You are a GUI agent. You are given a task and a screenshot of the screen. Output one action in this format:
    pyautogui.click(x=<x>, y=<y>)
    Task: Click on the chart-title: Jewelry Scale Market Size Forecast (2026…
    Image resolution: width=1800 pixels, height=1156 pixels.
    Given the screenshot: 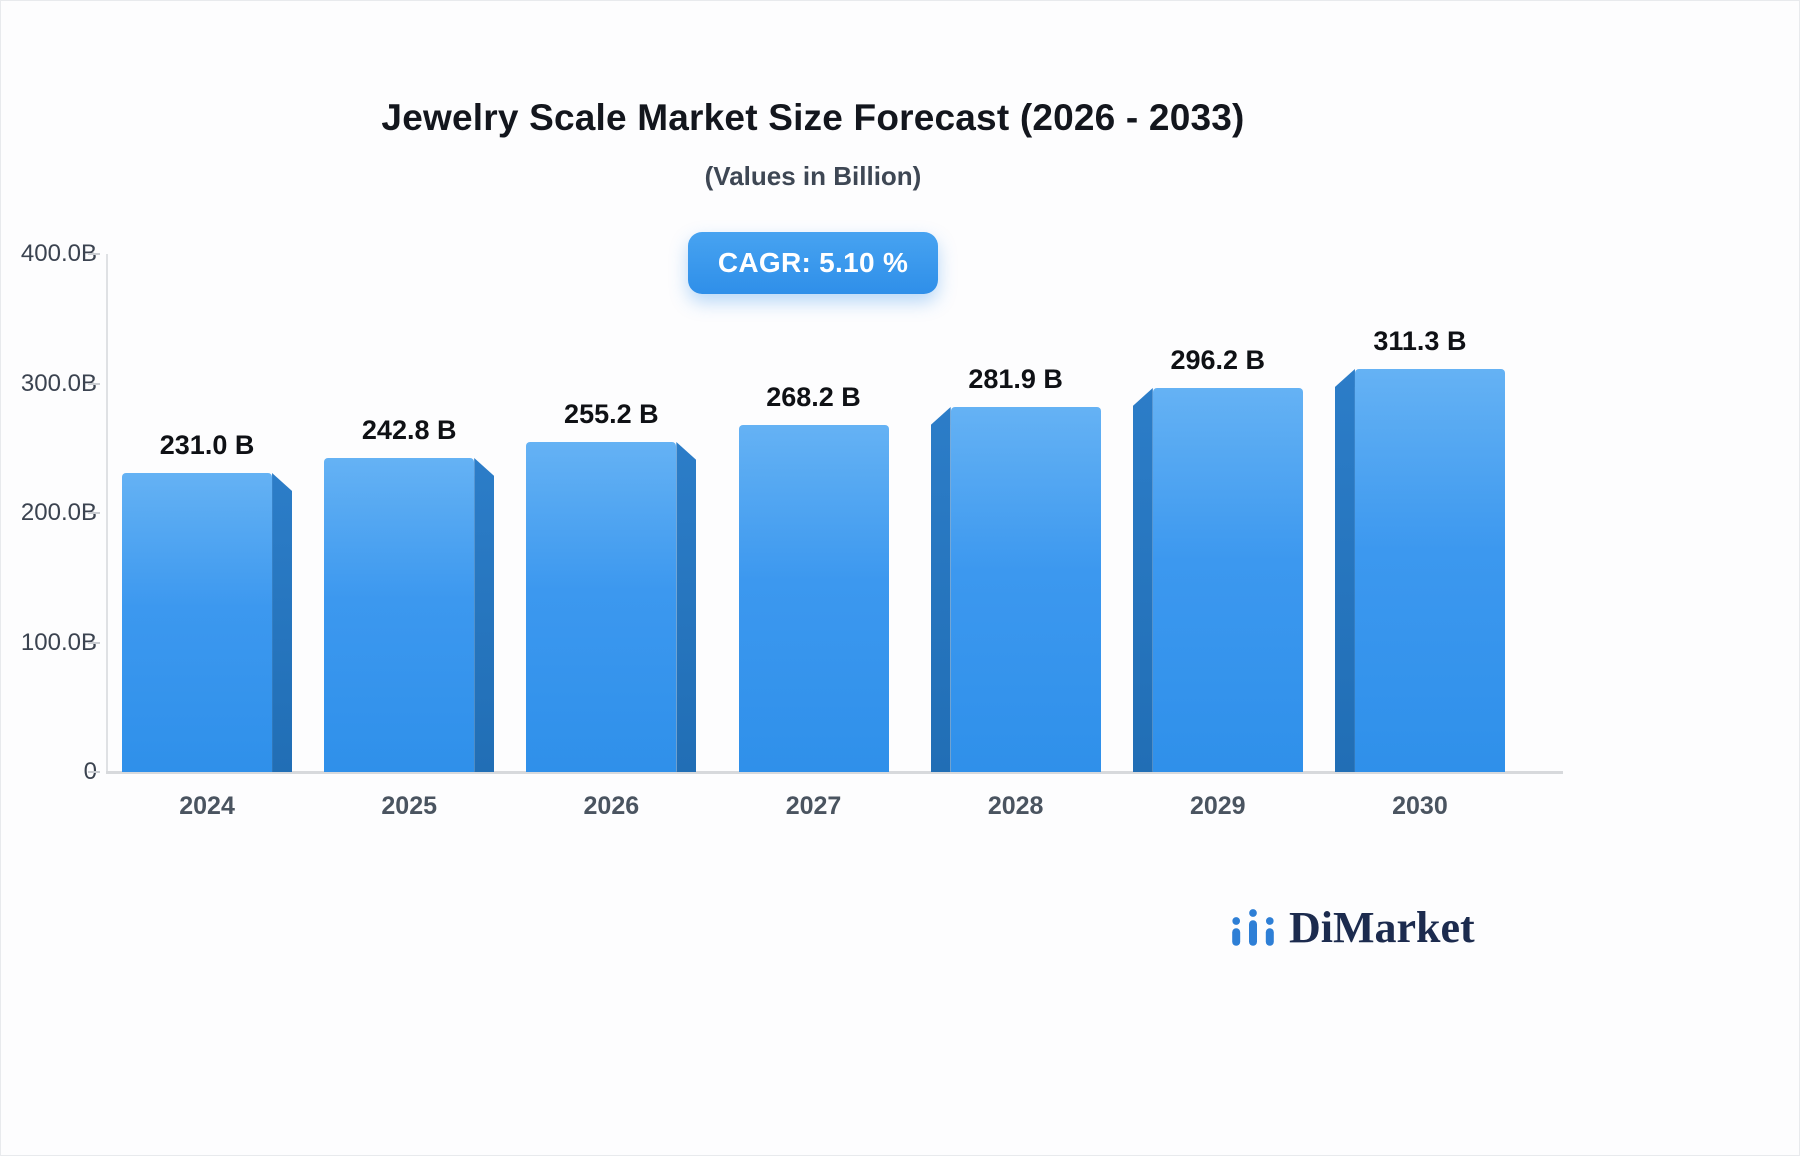 What is the action you would take?
    pyautogui.click(x=813, y=117)
    